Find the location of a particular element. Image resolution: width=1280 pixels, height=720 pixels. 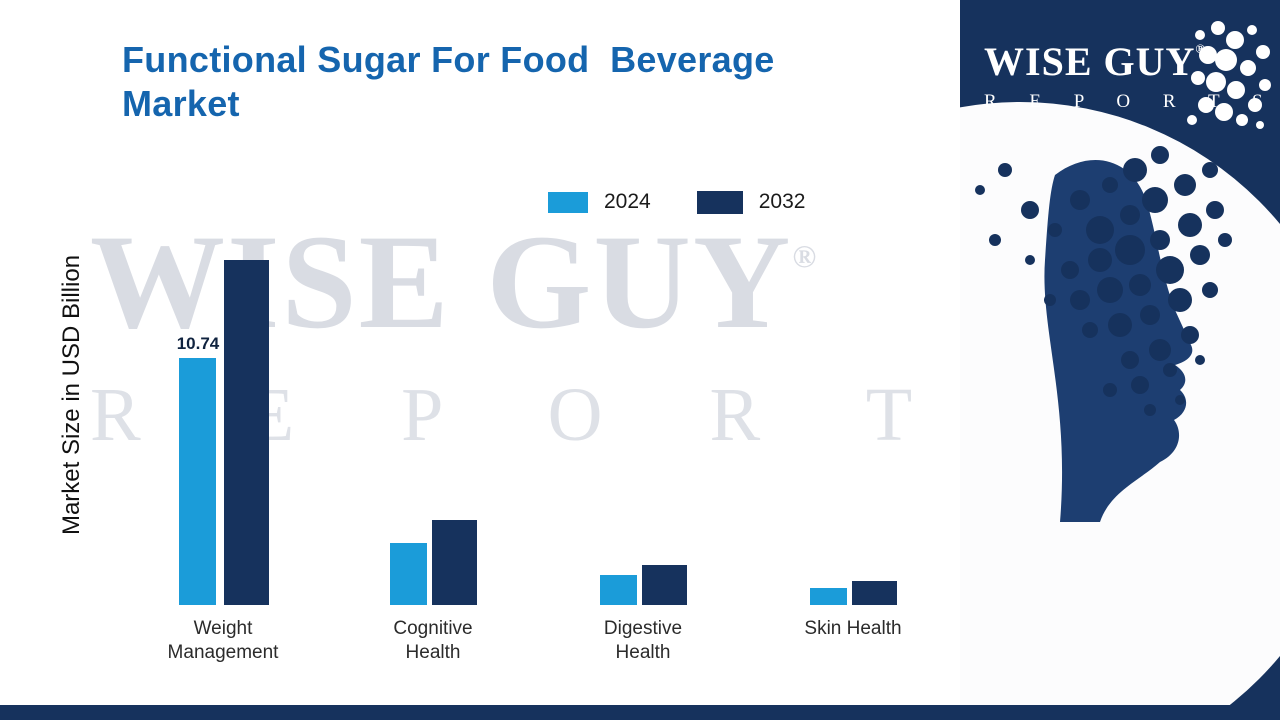

face-silhouette is located at coordinates (1118, 341).